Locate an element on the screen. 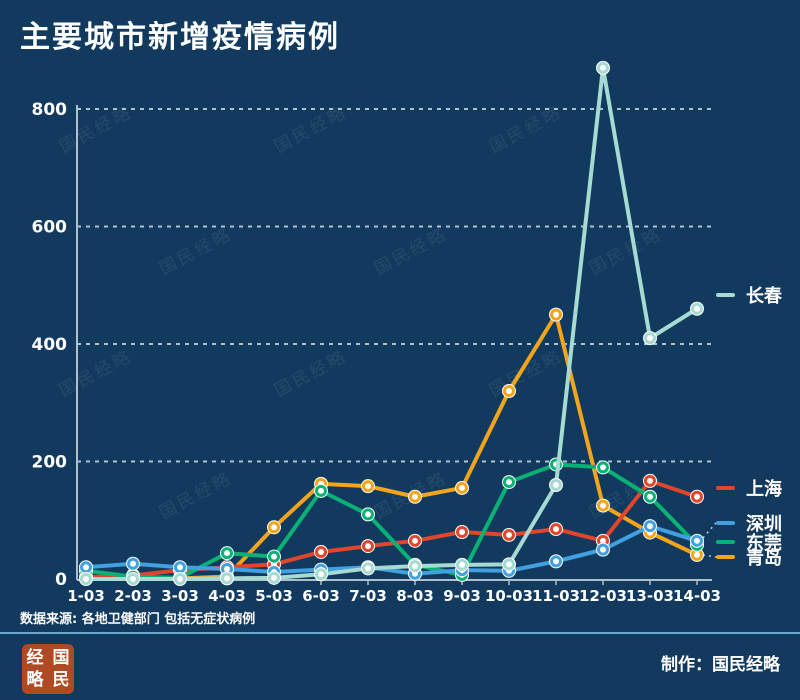 The height and width of the screenshot is (700, 800). logo-char: 经 is located at coordinates (35, 658).